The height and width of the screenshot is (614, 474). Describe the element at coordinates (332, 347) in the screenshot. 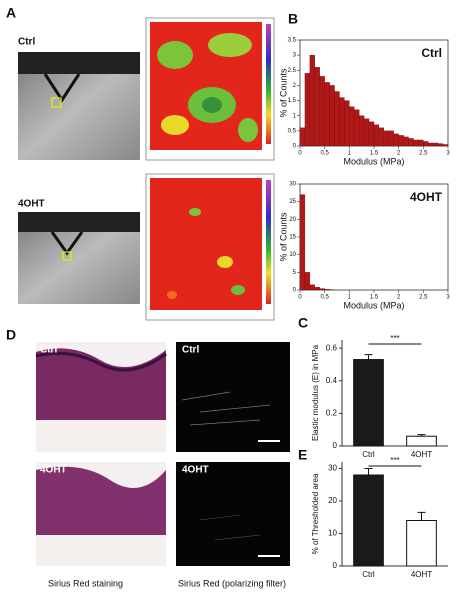

I see `y-tick-label: 0.6` at that location.